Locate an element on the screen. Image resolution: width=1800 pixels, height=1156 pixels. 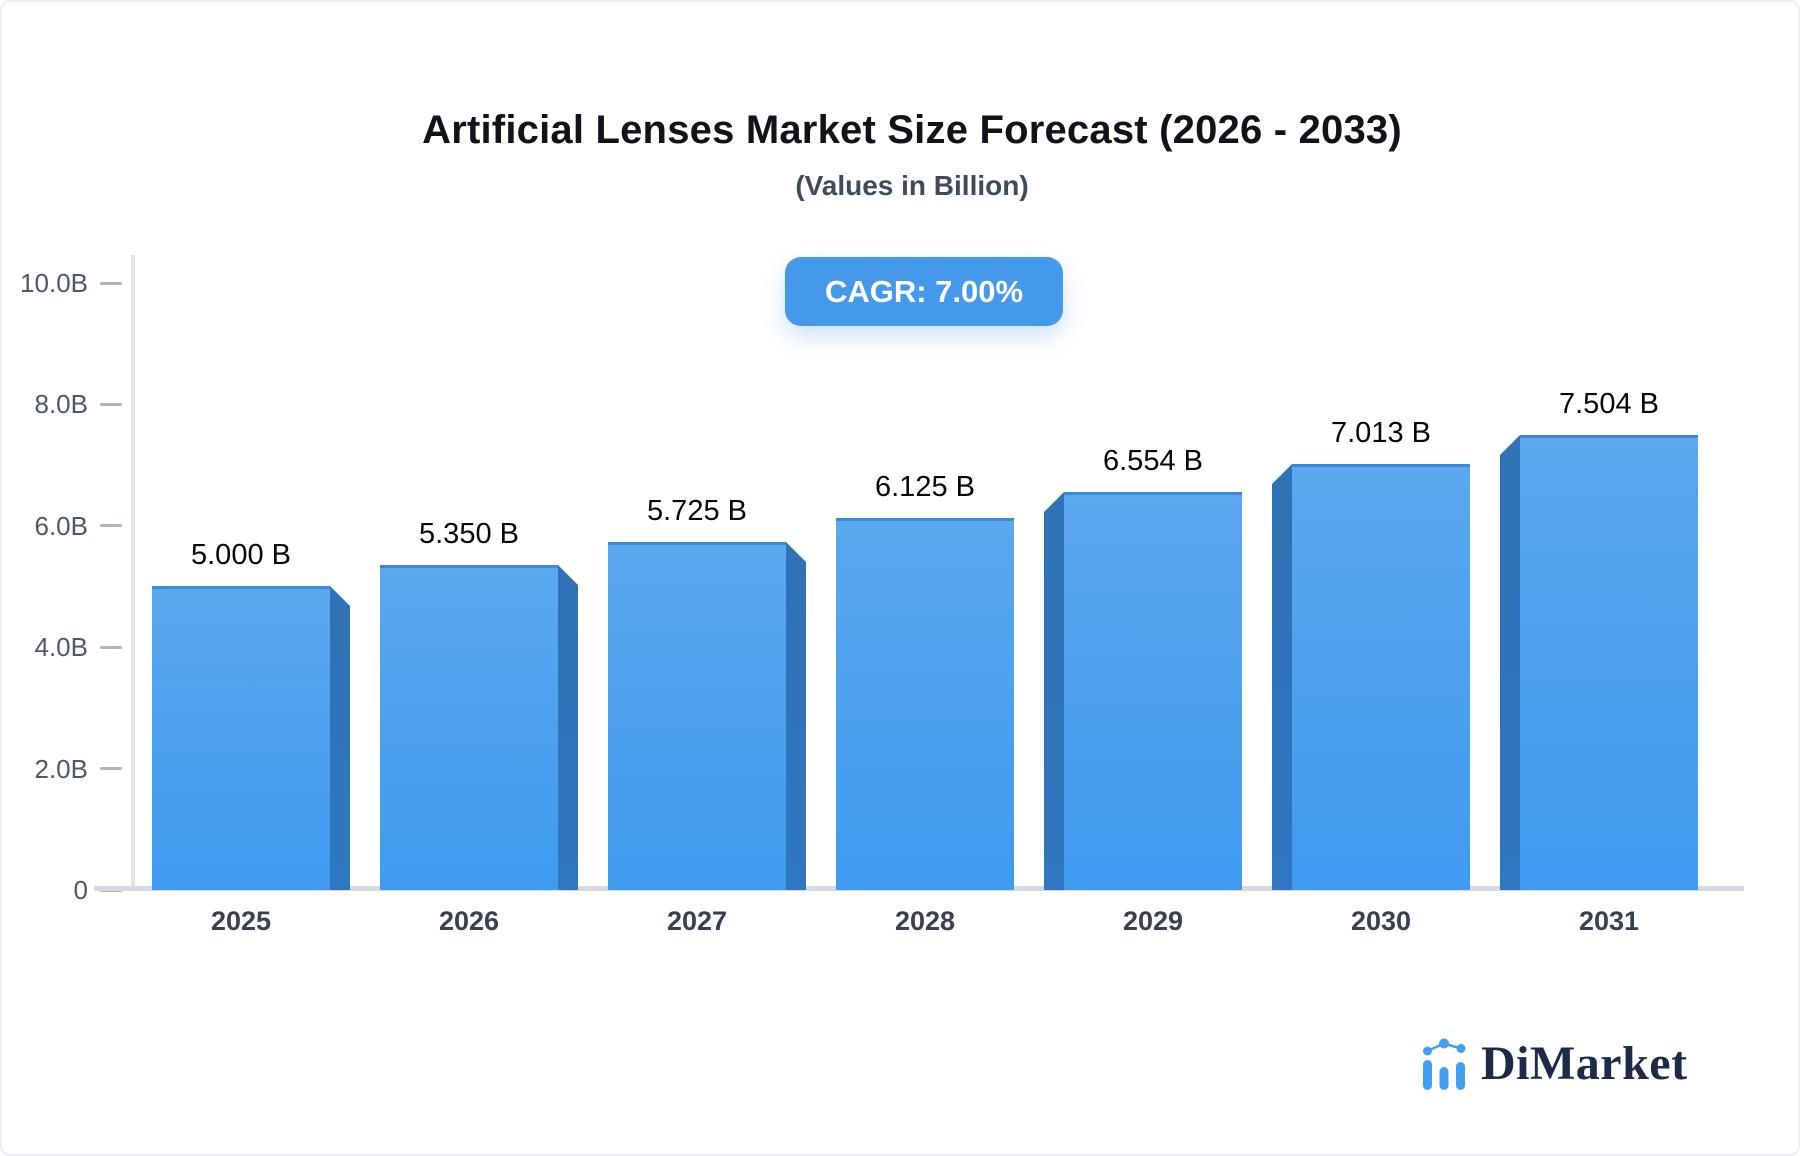
y-axis-tick-label: 8.0B is located at coordinates (61, 404).